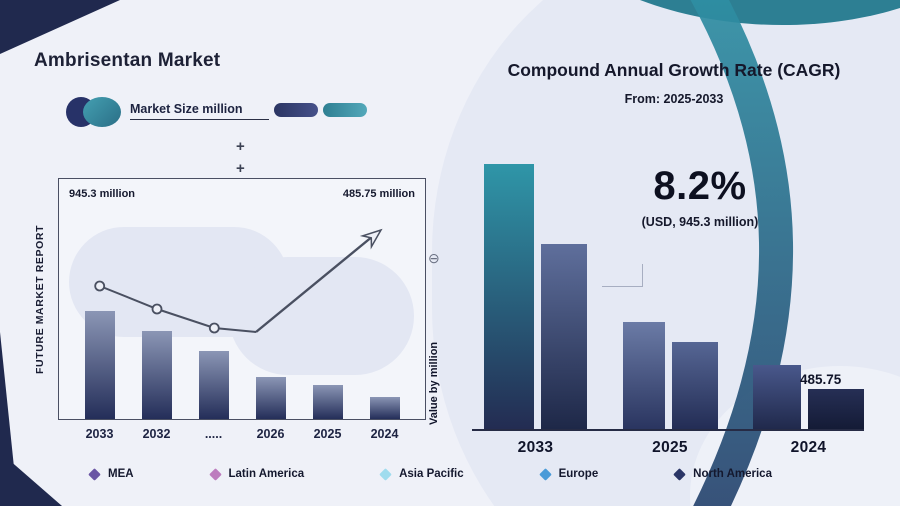  I want to click on legend-item-europe: Europe, so click(568, 474).